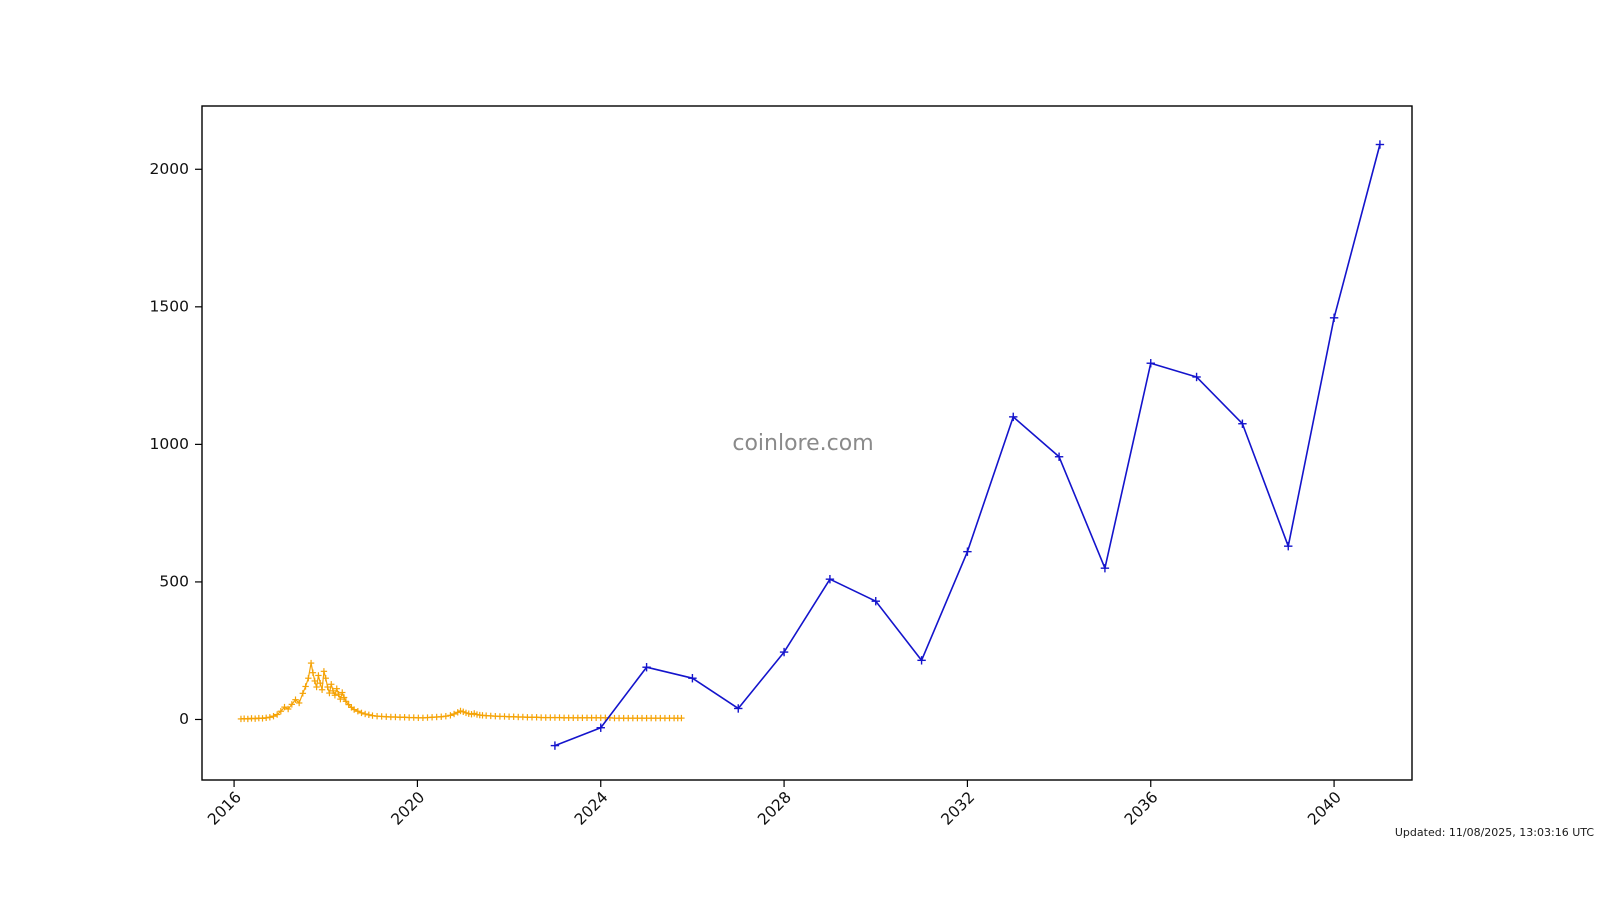 The width and height of the screenshot is (1600, 900). What do you see at coordinates (169, 169) in the screenshot?
I see `y-tick-label: 2000` at bounding box center [169, 169].